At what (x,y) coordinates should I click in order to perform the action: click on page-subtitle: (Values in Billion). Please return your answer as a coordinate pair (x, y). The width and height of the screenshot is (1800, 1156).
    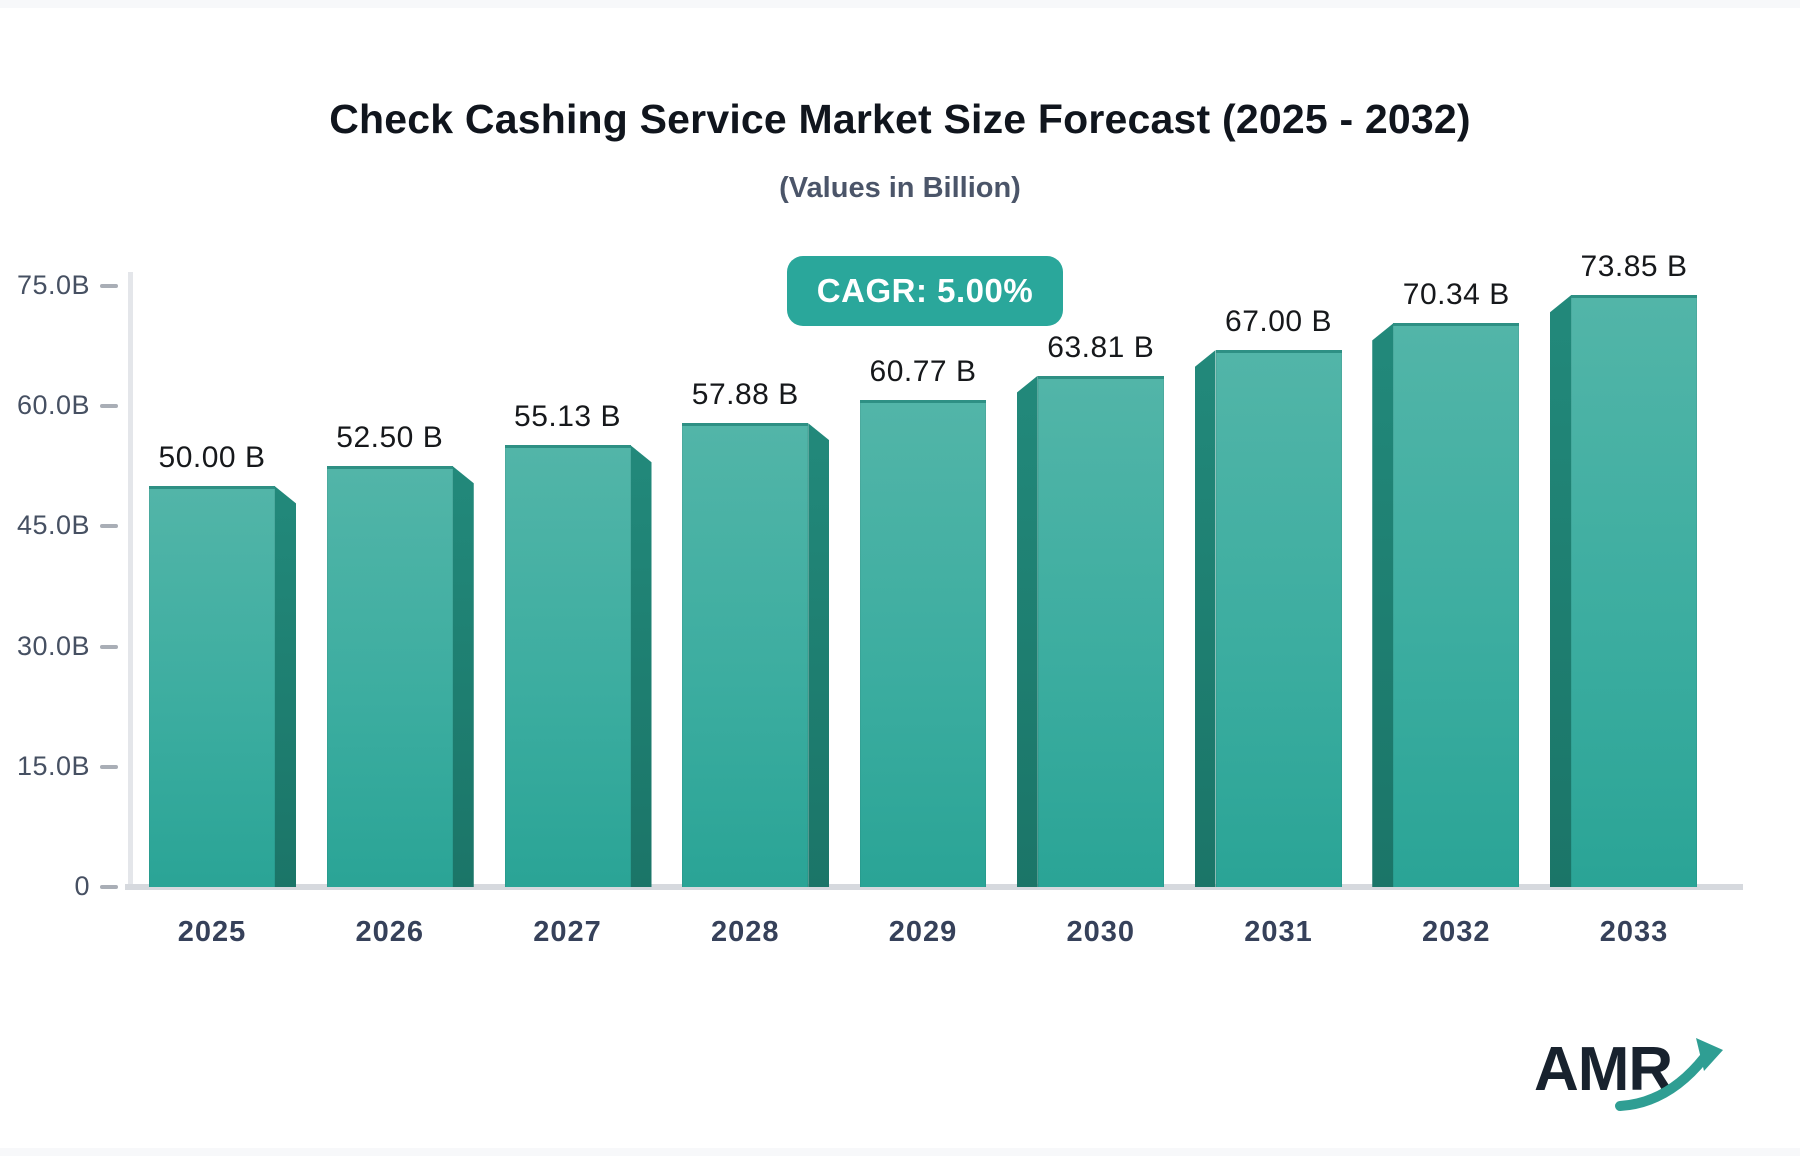
    Looking at the image, I should click on (900, 188).